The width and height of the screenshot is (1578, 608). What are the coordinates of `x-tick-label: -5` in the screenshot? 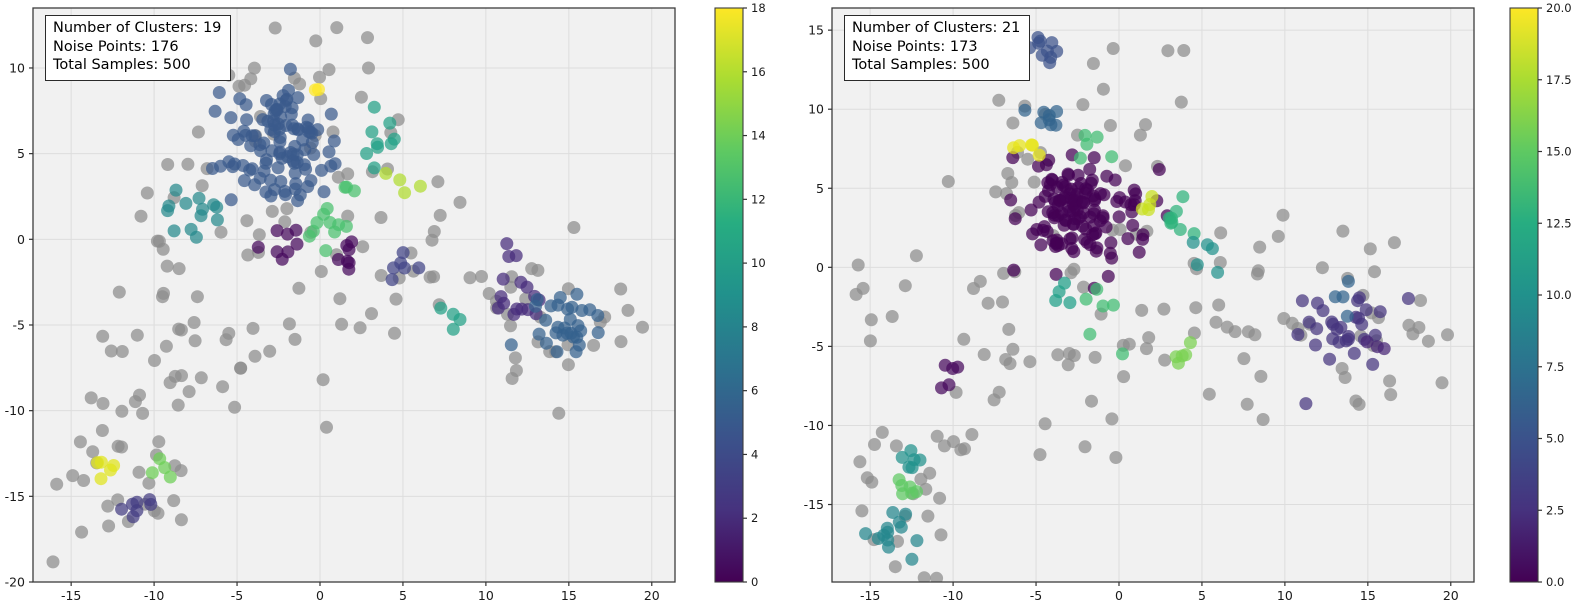 It's located at (237, 595).